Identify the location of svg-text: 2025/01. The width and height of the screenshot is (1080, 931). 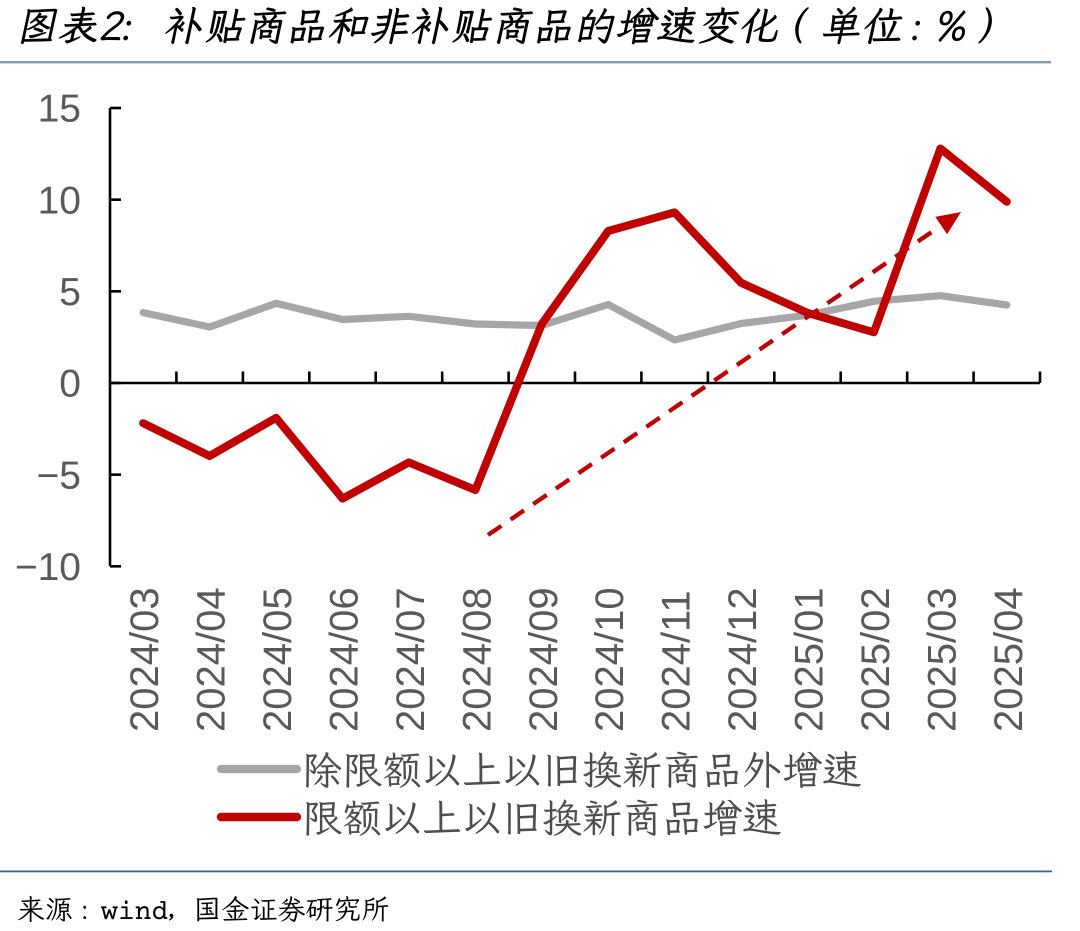
(810, 659).